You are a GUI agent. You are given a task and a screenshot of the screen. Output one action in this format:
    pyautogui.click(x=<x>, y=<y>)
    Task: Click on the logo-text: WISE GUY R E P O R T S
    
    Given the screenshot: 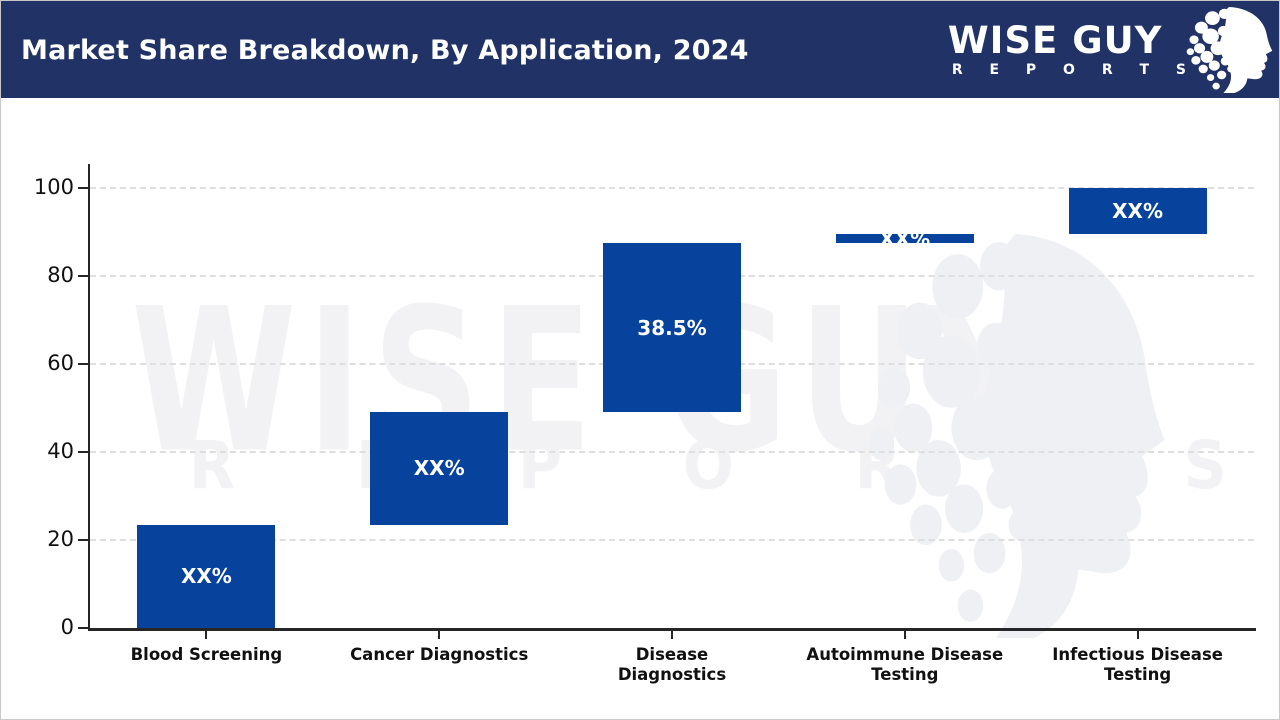 What is the action you would take?
    pyautogui.click(x=1072, y=49)
    